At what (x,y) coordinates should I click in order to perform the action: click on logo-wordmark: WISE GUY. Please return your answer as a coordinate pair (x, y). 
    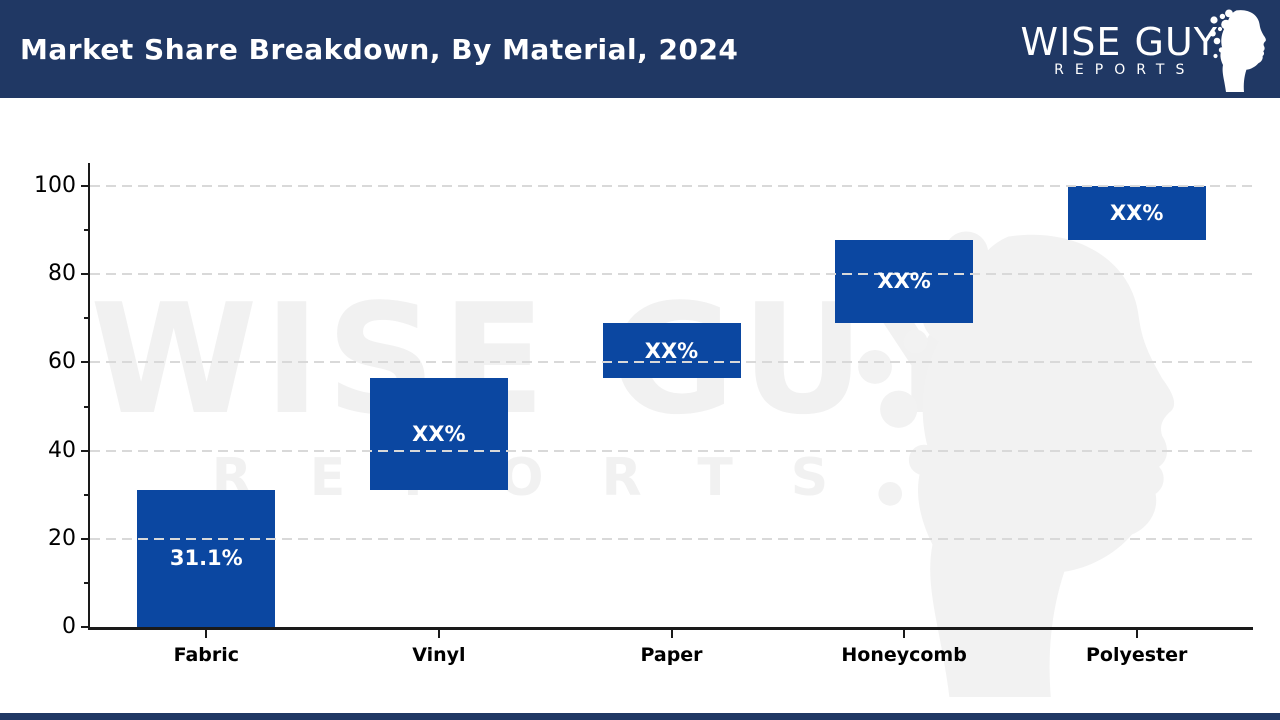
    Looking at the image, I should click on (1119, 42).